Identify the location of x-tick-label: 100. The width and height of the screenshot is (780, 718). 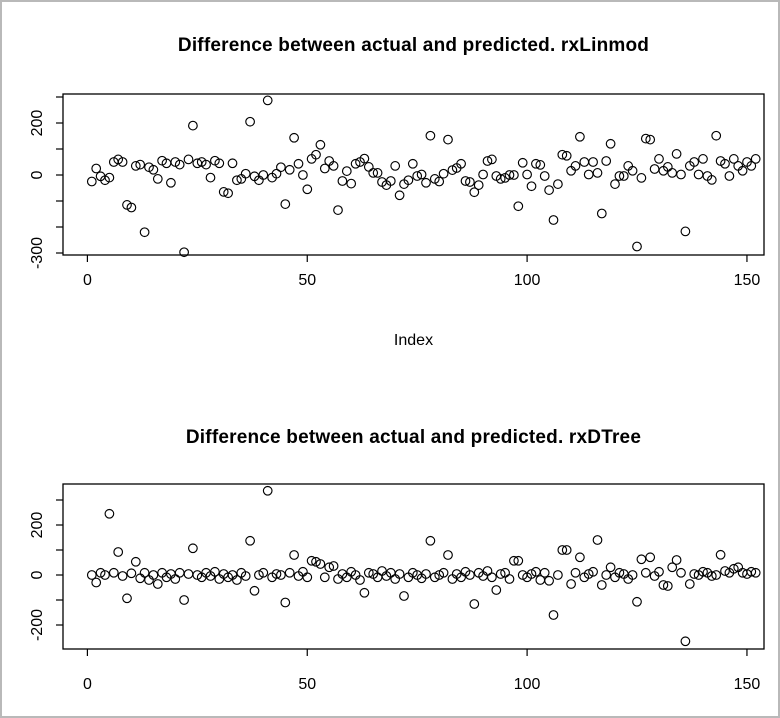
(527, 684).